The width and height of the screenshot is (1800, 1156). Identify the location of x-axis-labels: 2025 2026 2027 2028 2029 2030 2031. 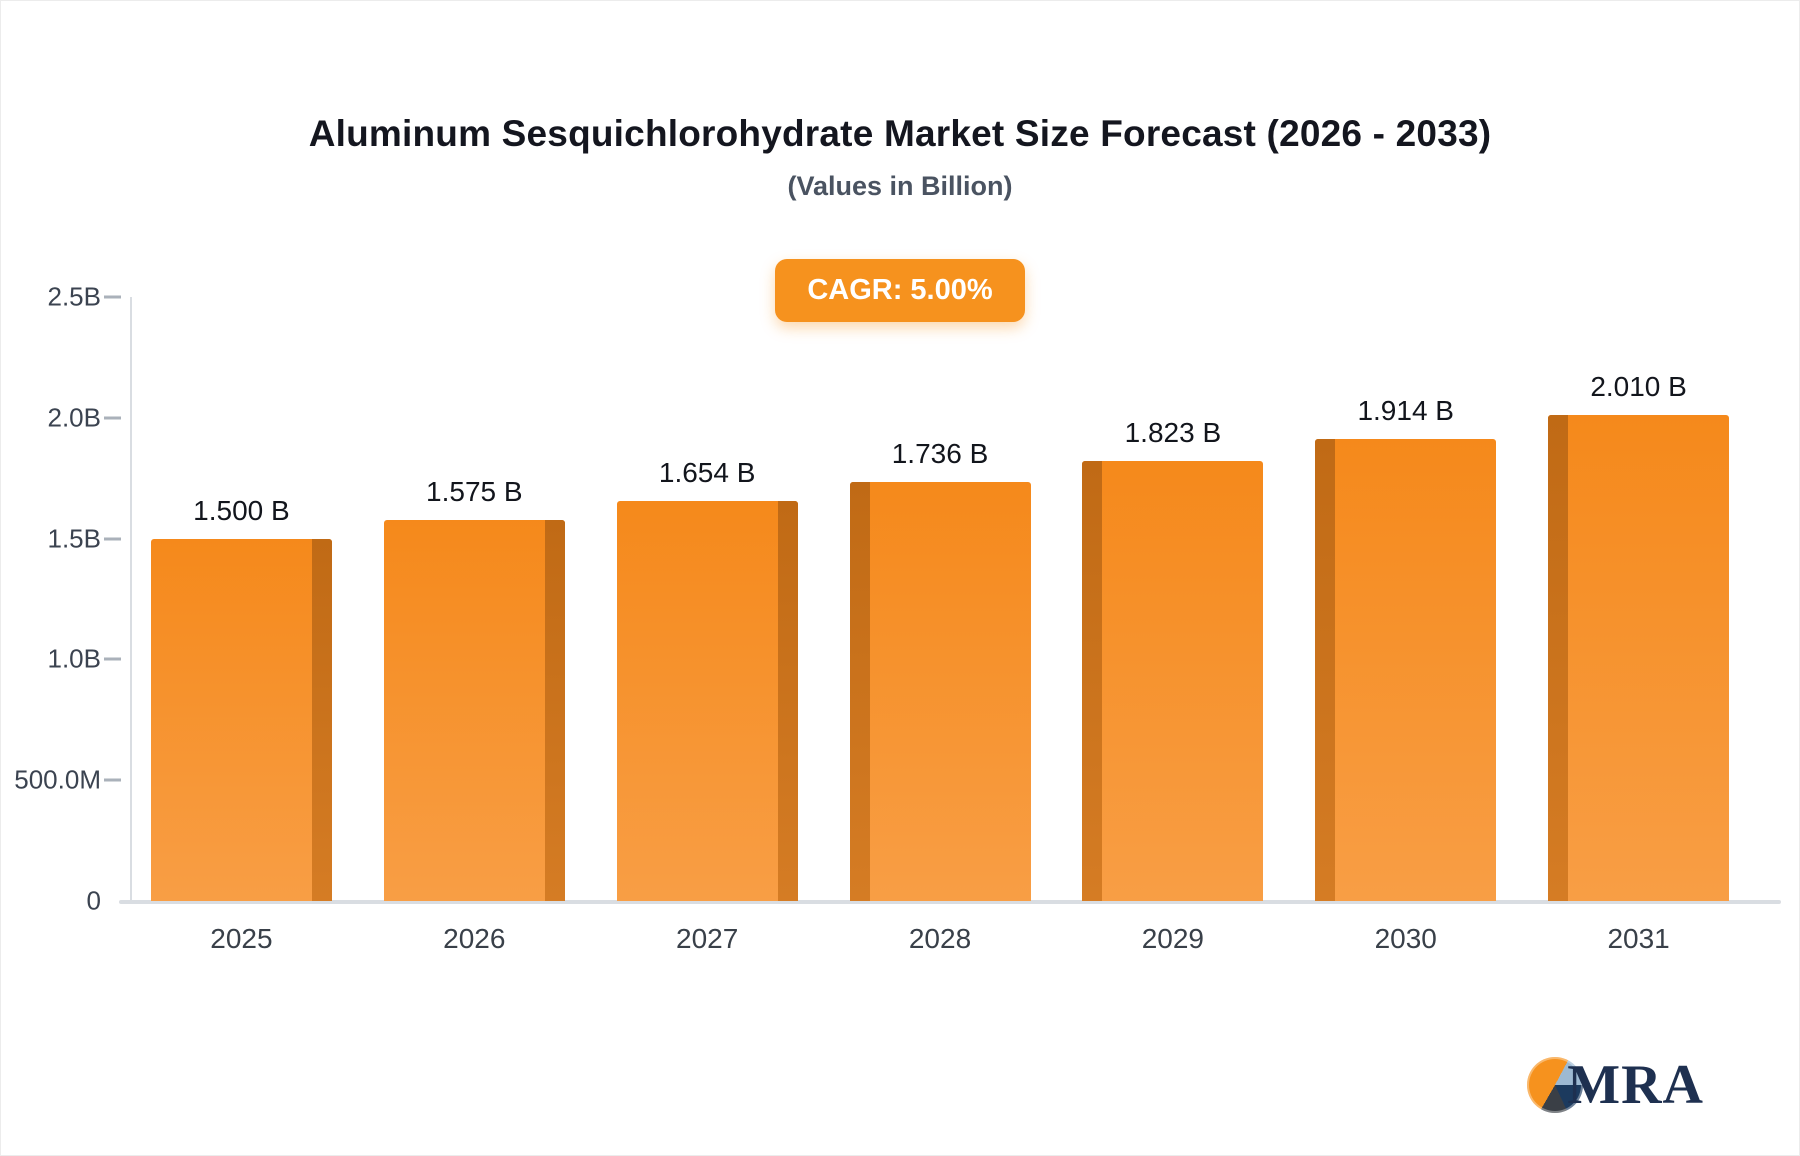
(940, 939).